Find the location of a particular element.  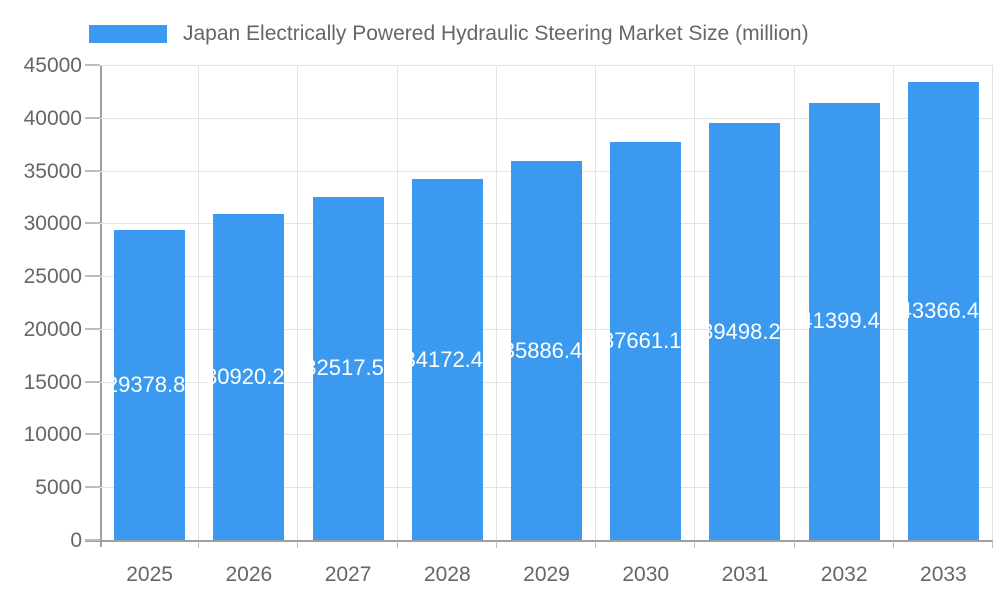

x-axis-tick-label: 2025 is located at coordinates (149, 574).